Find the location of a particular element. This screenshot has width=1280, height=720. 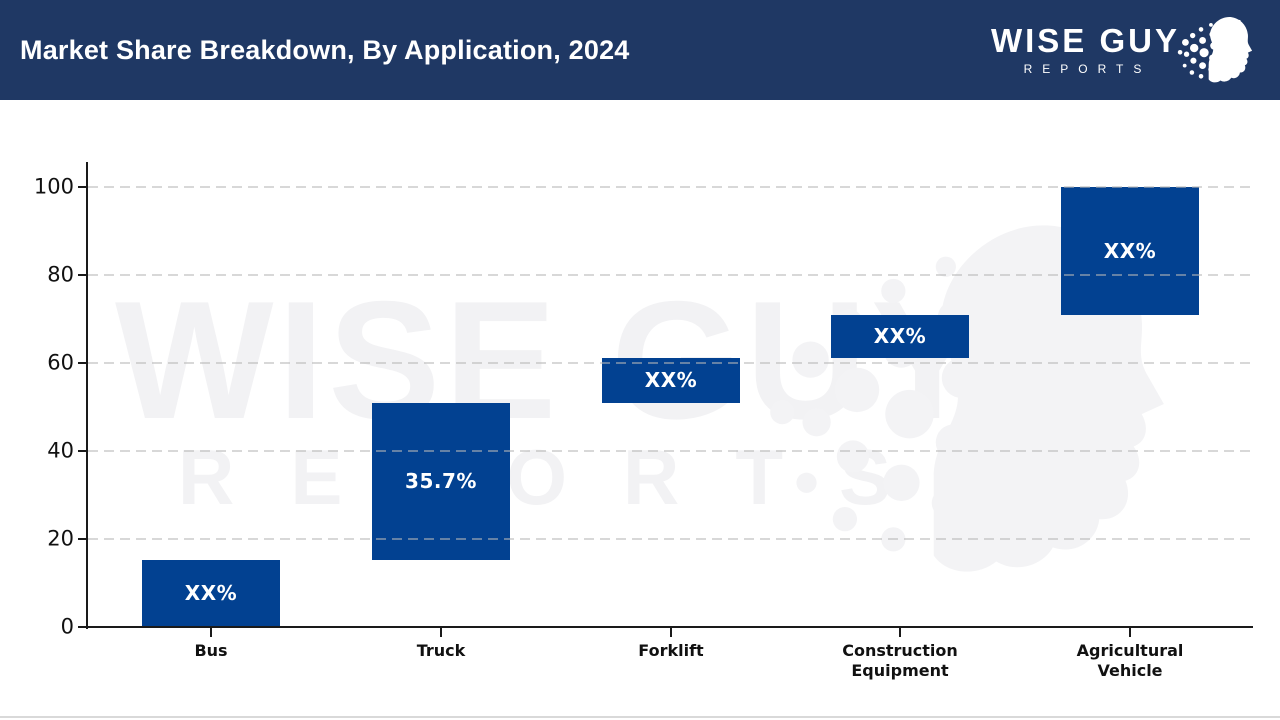

y-axis-line is located at coordinates (87, 395).